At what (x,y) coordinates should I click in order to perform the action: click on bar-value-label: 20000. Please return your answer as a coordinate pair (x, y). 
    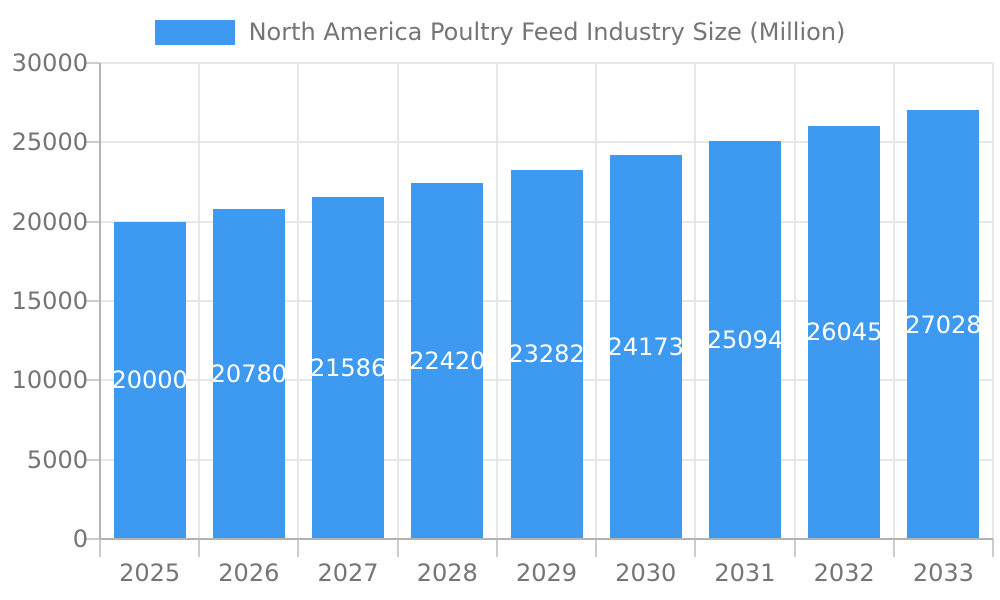
    Looking at the image, I should click on (149, 380).